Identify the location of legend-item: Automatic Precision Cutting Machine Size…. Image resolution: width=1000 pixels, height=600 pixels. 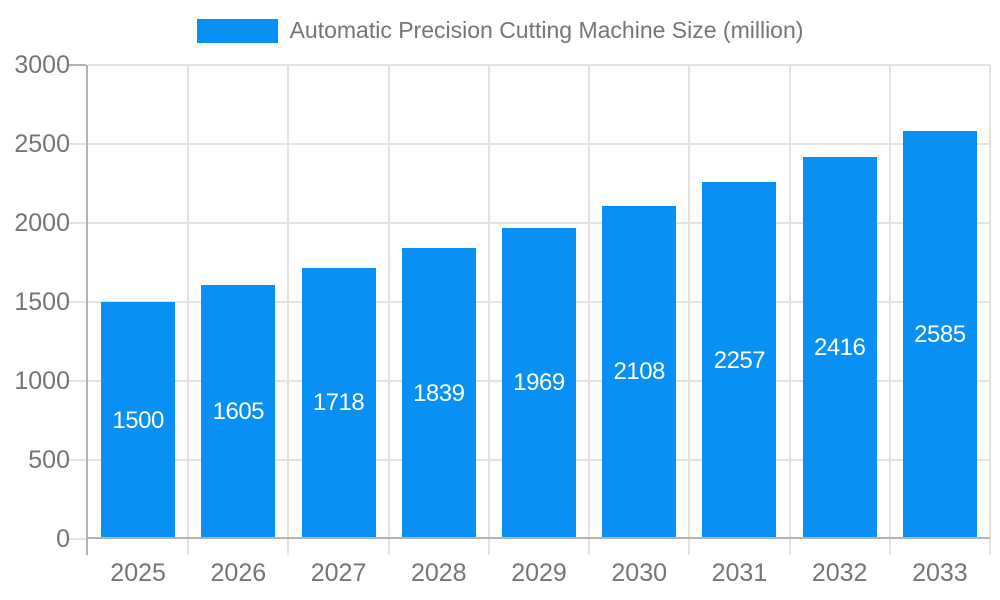
(500, 30).